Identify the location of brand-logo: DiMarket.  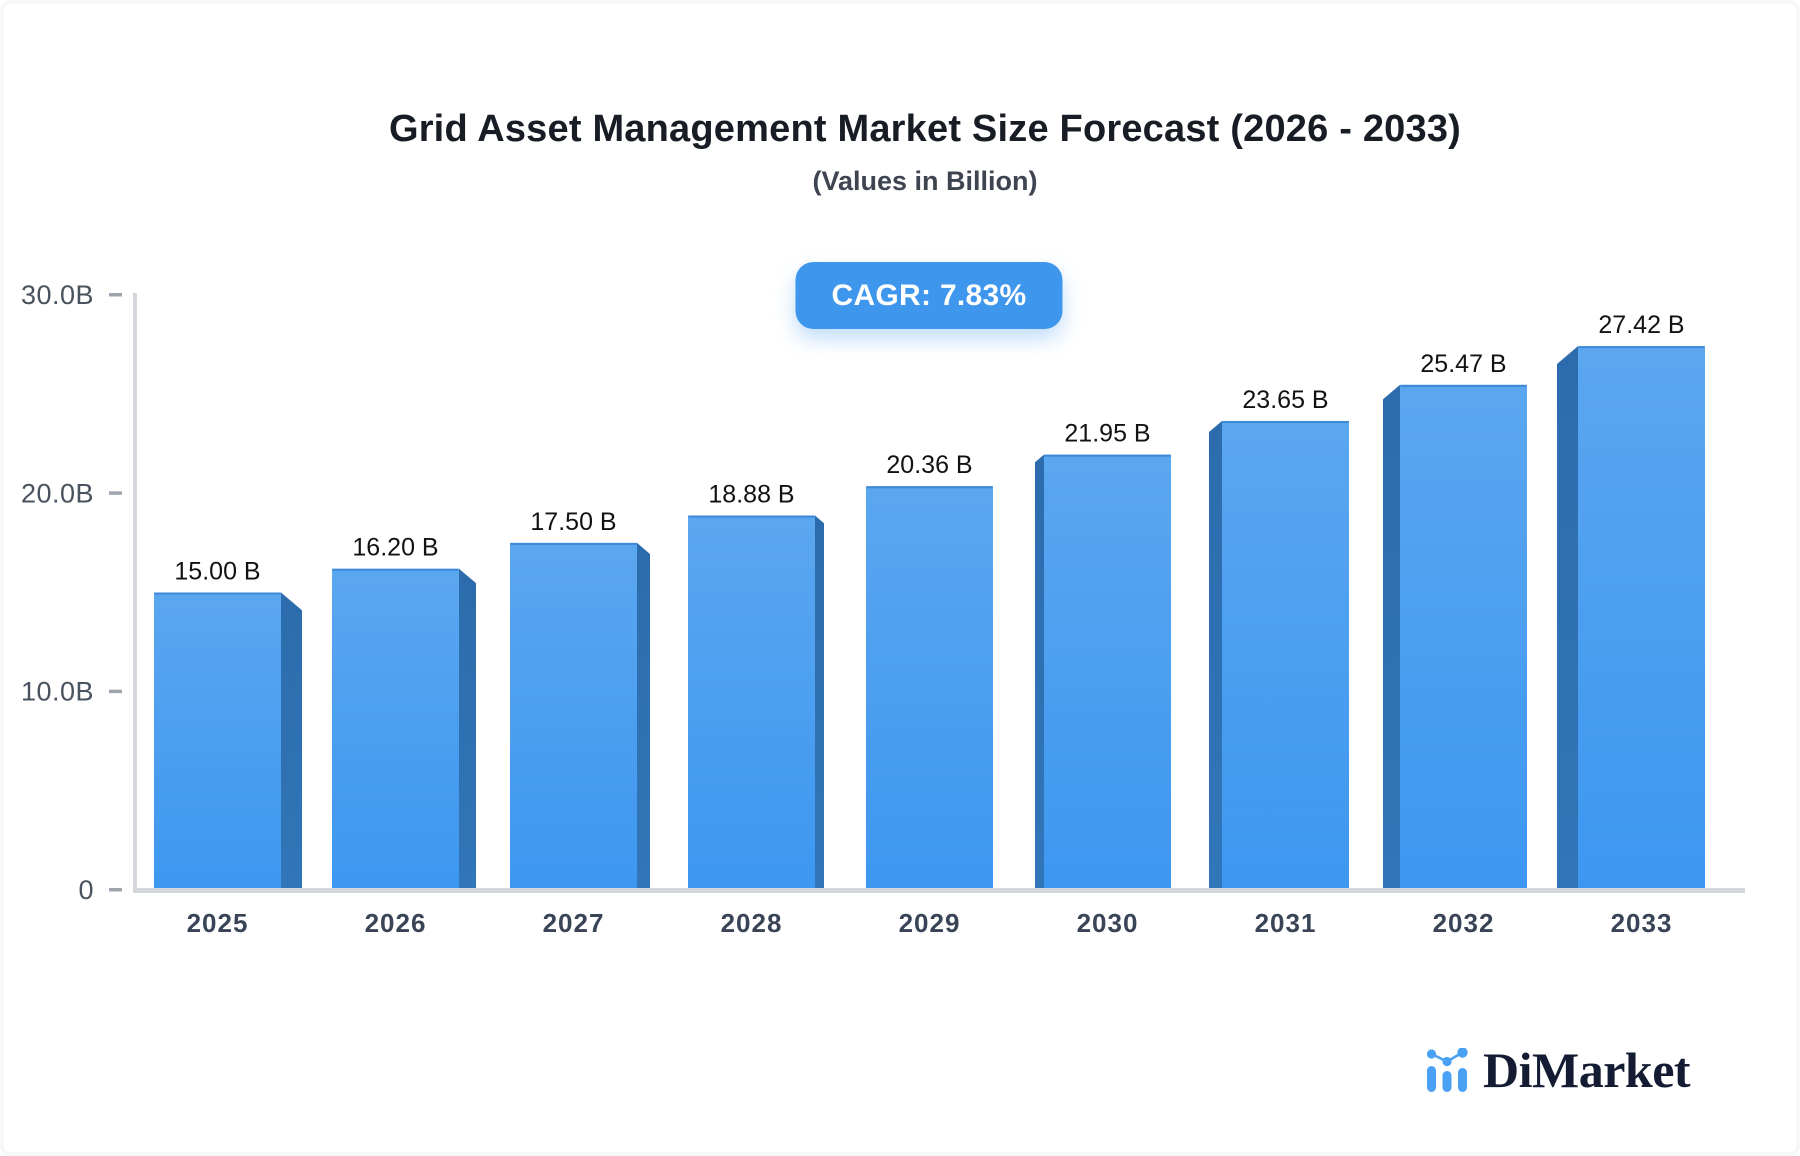
(1558, 1070).